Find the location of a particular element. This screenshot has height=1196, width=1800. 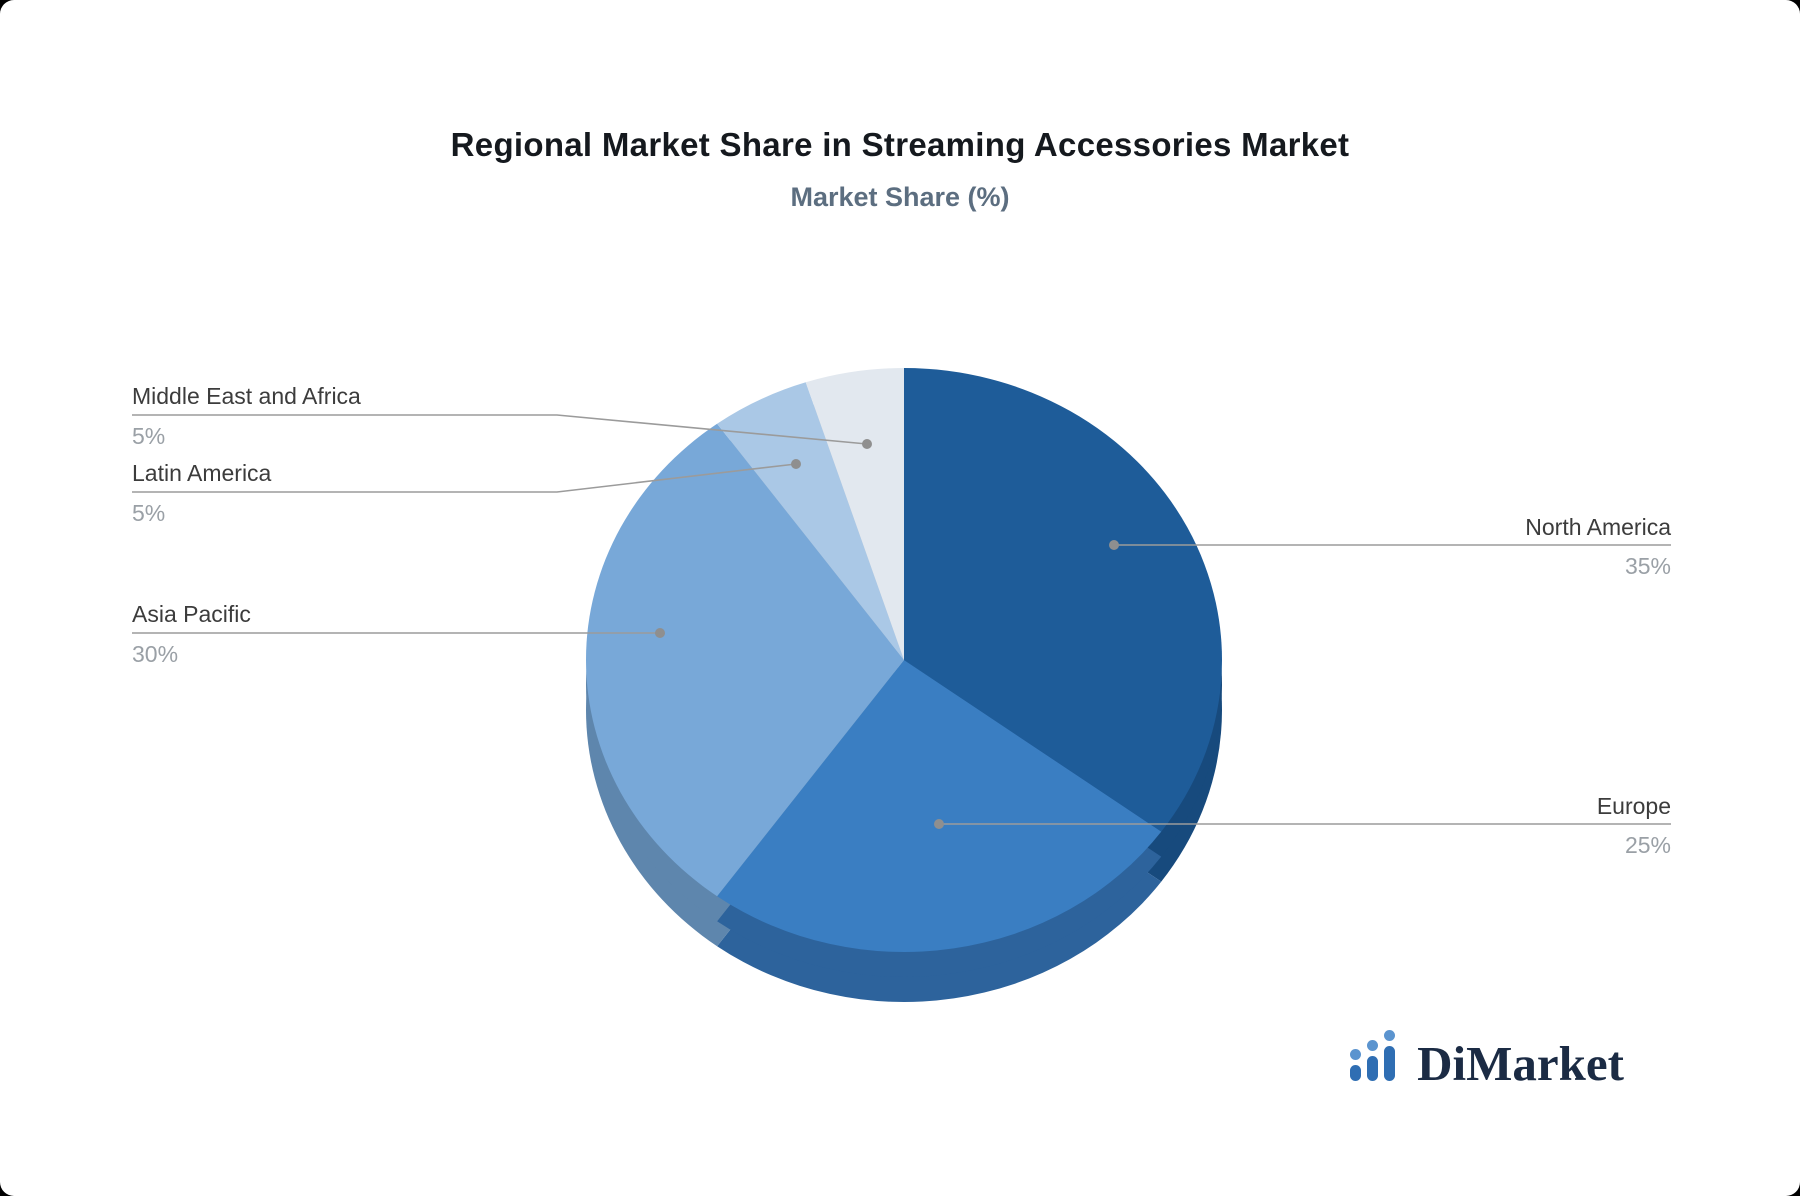

callout-dot-middle-east-and-africa is located at coordinates (867, 444).